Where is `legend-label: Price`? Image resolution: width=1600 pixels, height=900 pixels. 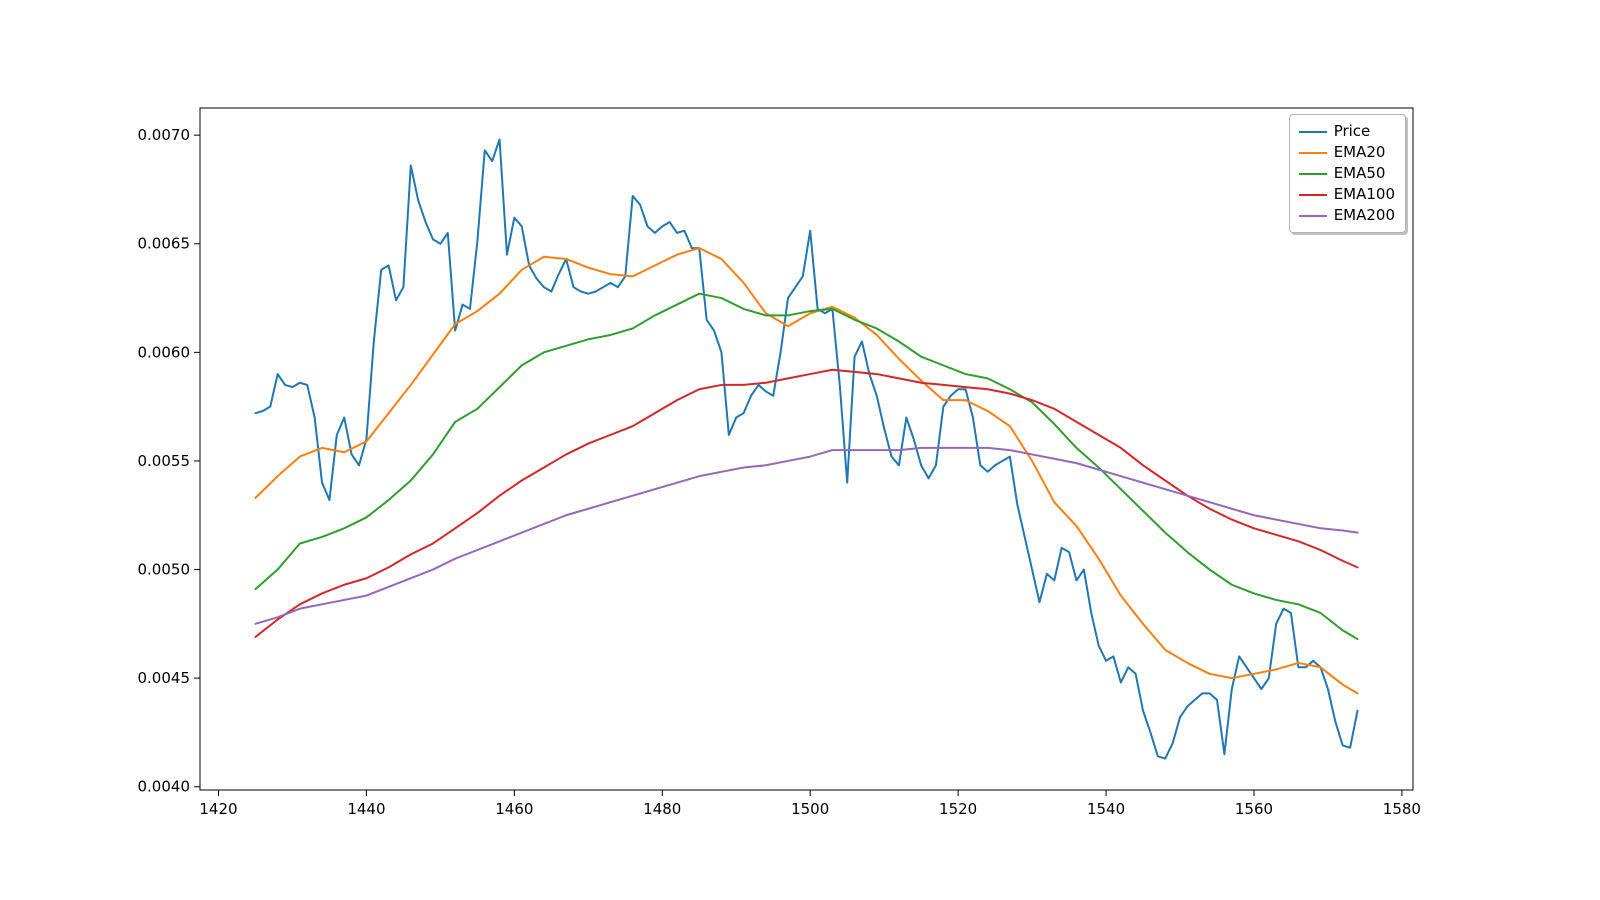
legend-label: Price is located at coordinates (1352, 131).